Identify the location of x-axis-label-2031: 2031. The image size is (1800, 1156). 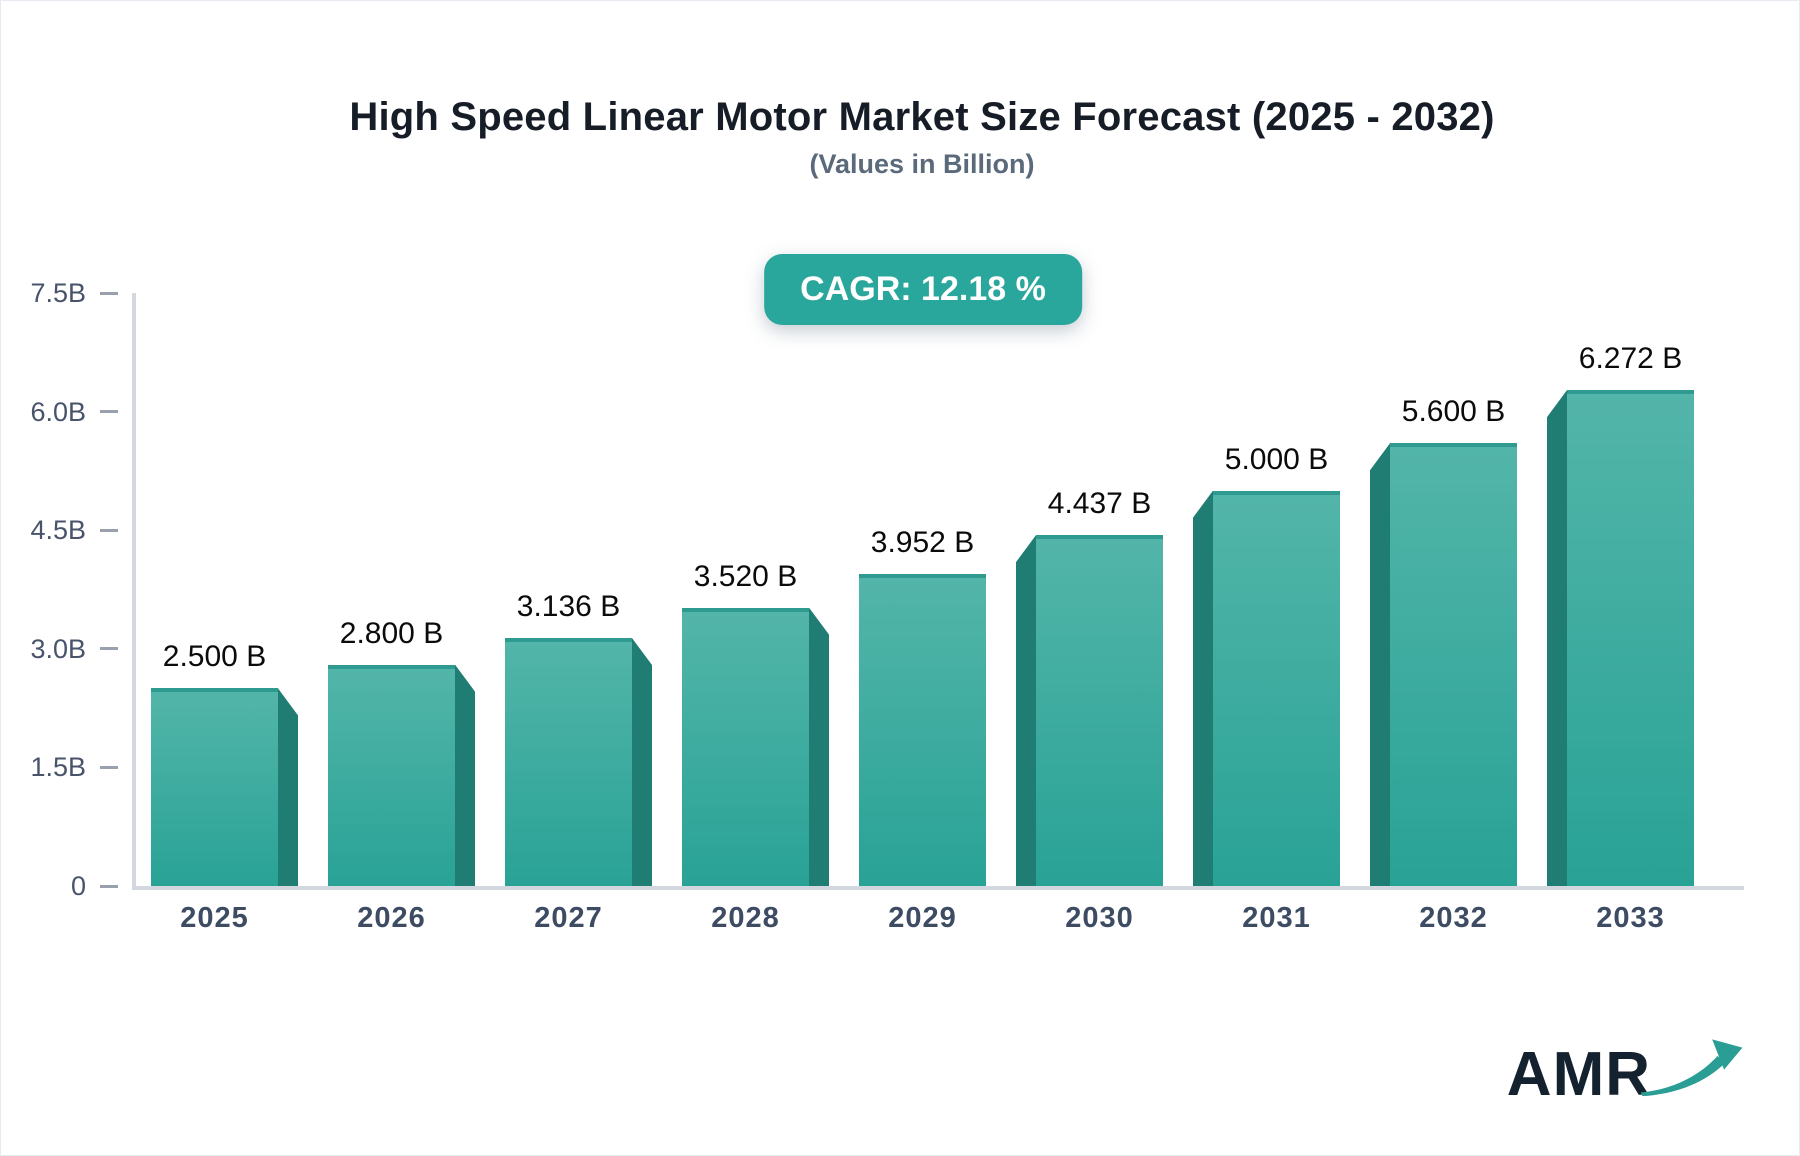
(1276, 918).